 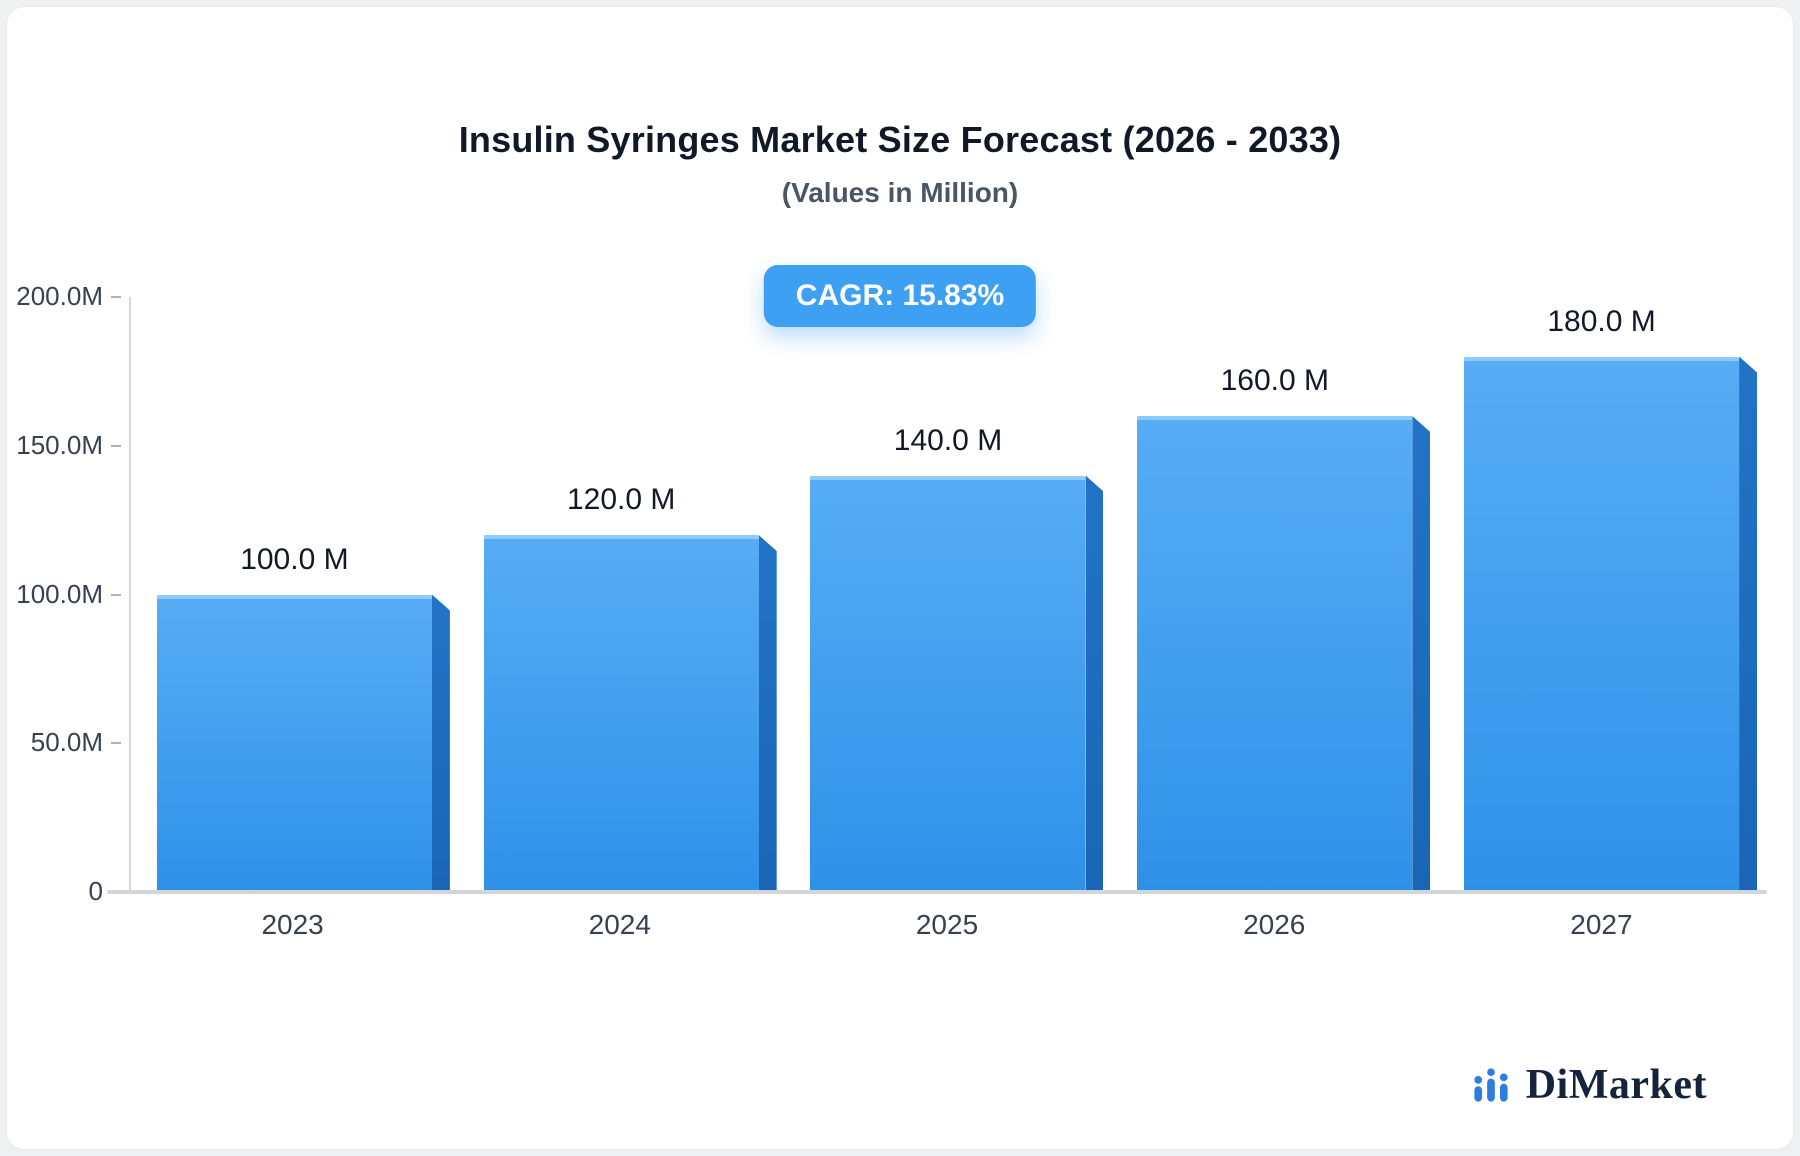 I want to click on bar: 140.0 M, so click(x=957, y=658).